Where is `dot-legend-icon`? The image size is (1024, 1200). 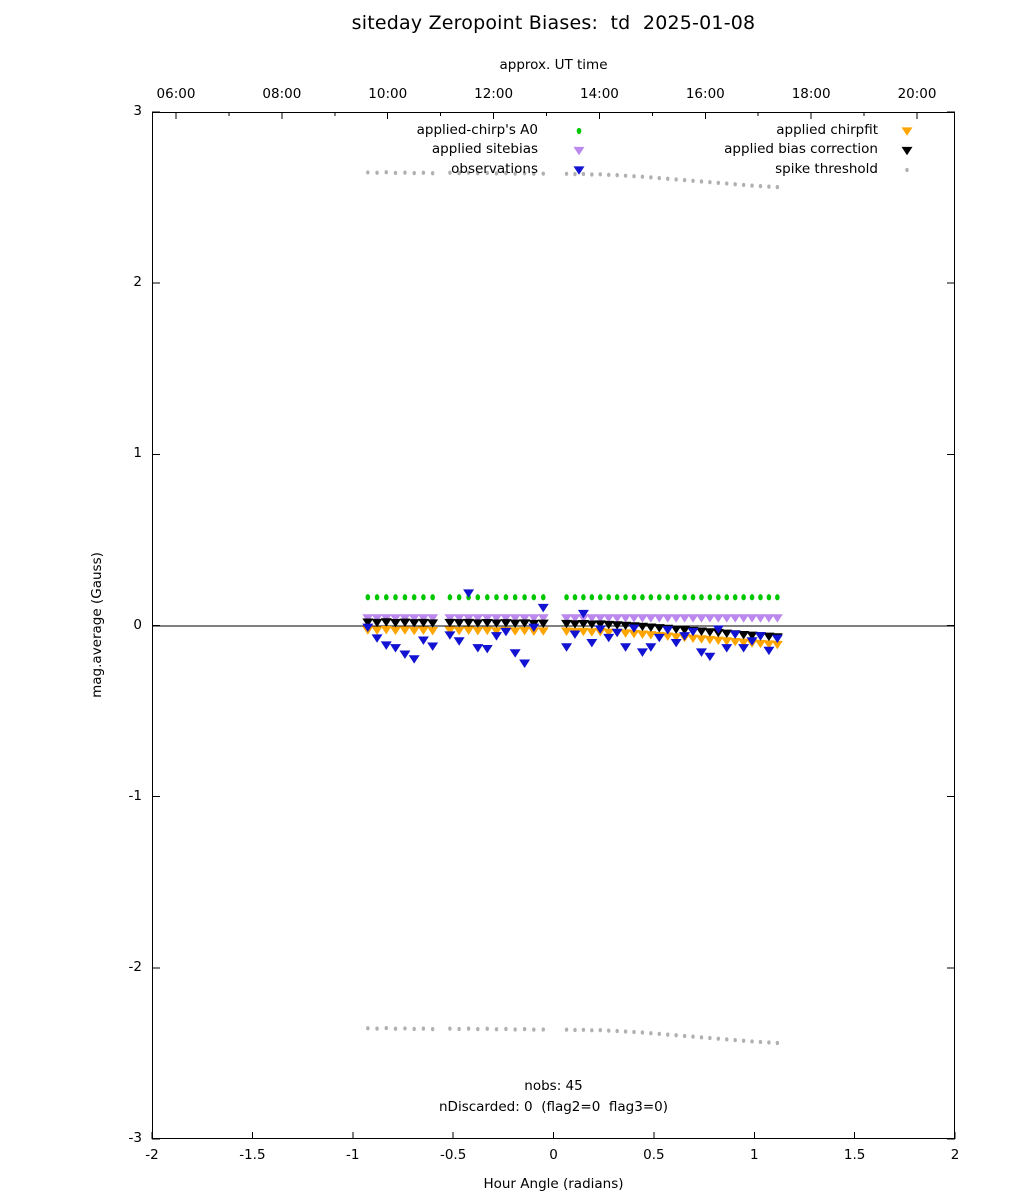
dot-legend-icon is located at coordinates (579, 131).